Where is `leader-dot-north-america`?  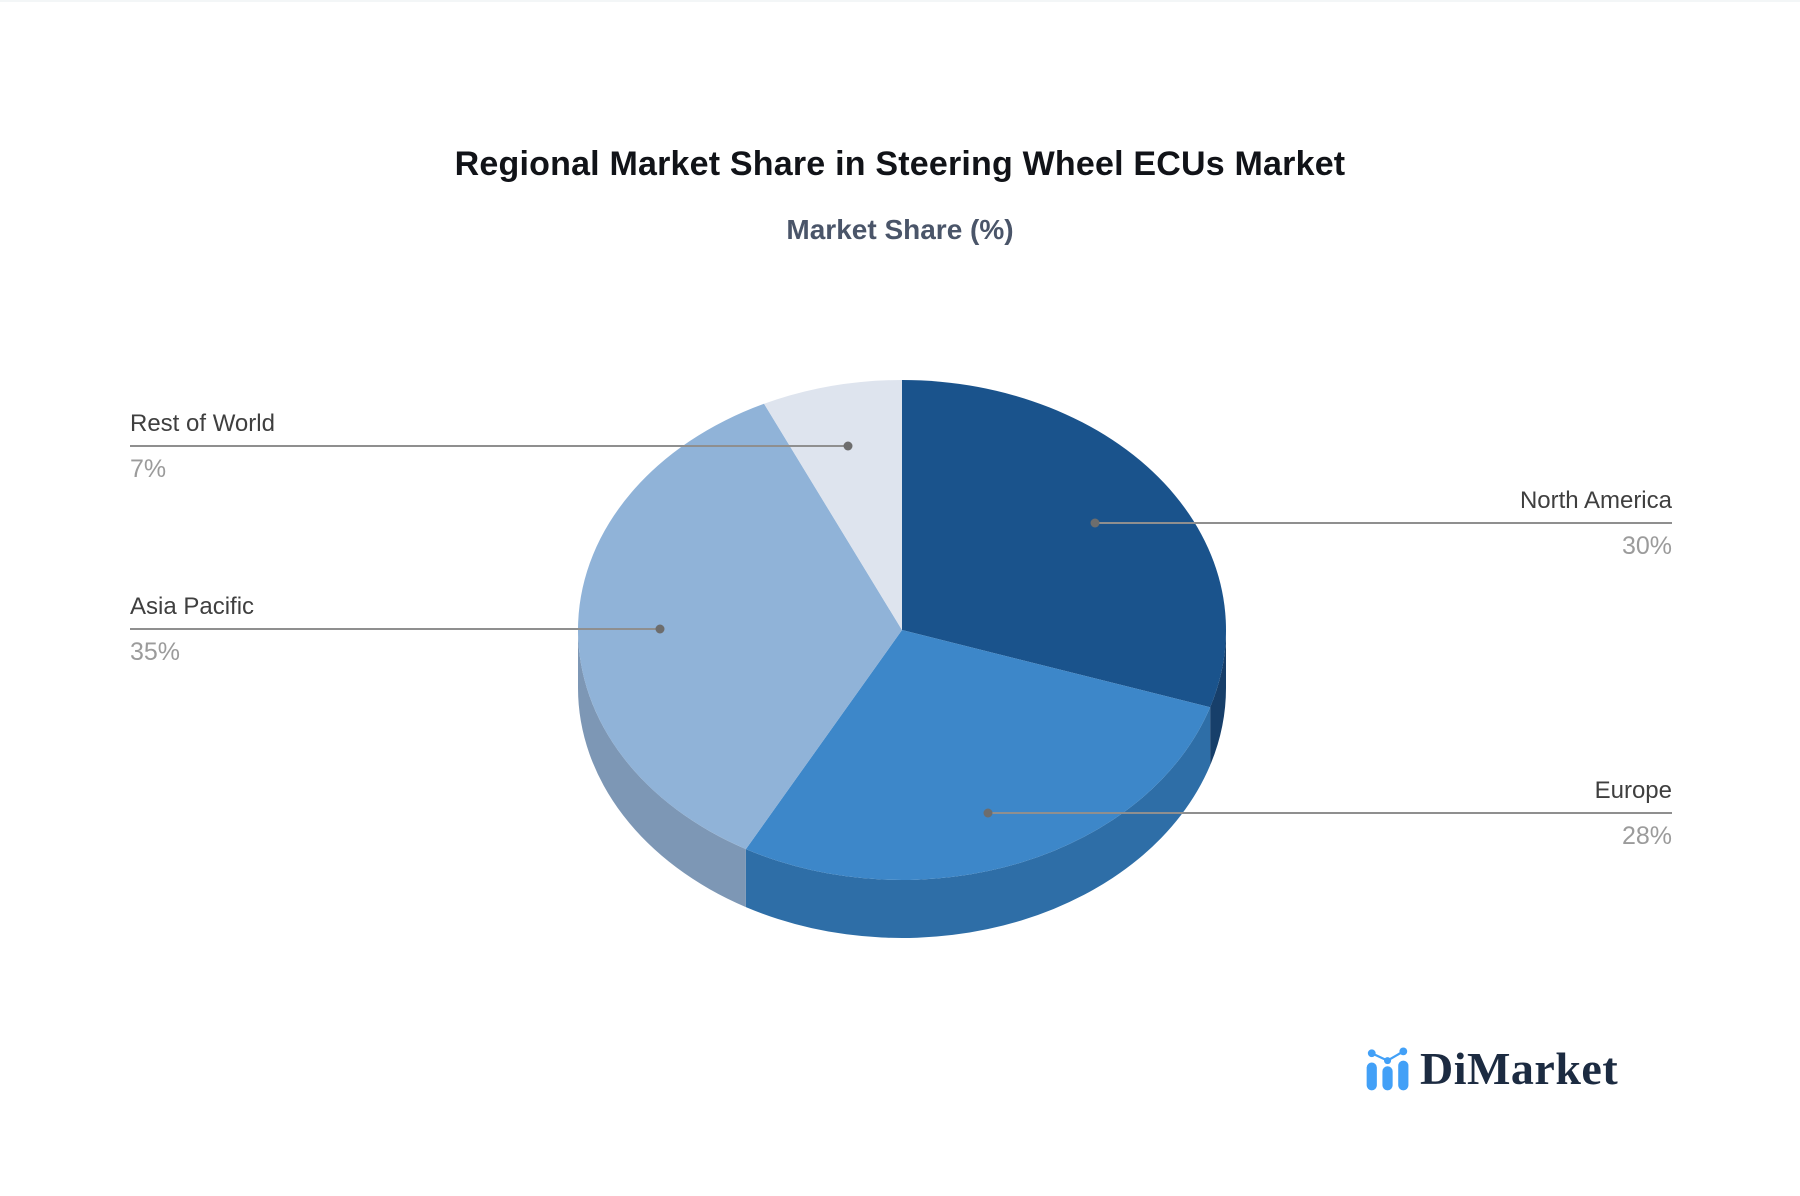
leader-dot-north-america is located at coordinates (1095, 523).